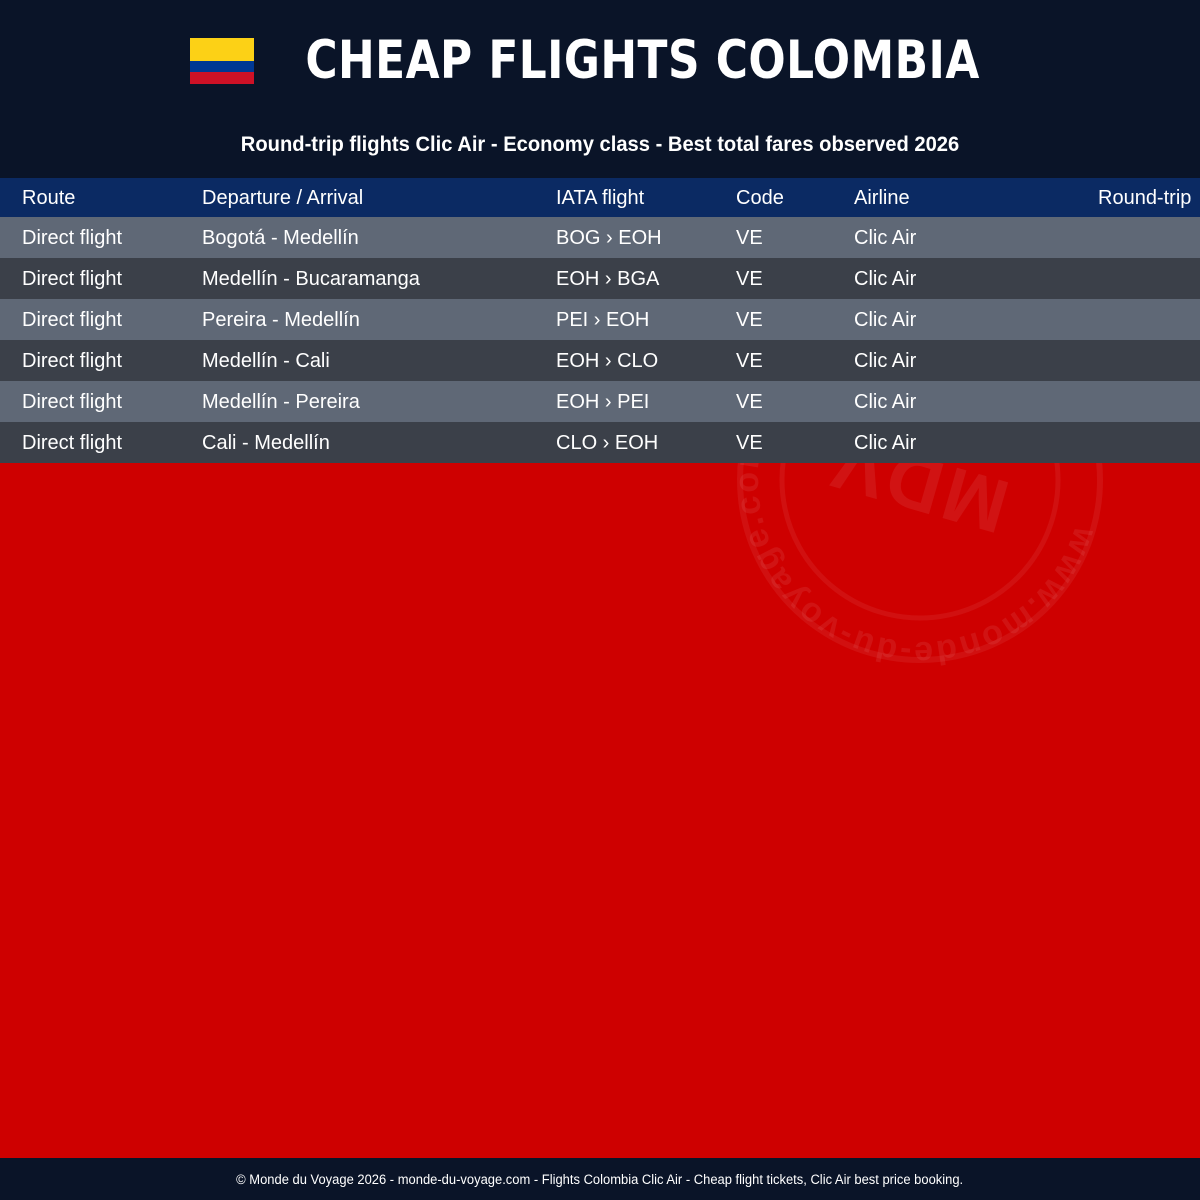 The height and width of the screenshot is (1200, 1200). What do you see at coordinates (1139, 238) in the screenshot?
I see `cell-price: $87` at bounding box center [1139, 238].